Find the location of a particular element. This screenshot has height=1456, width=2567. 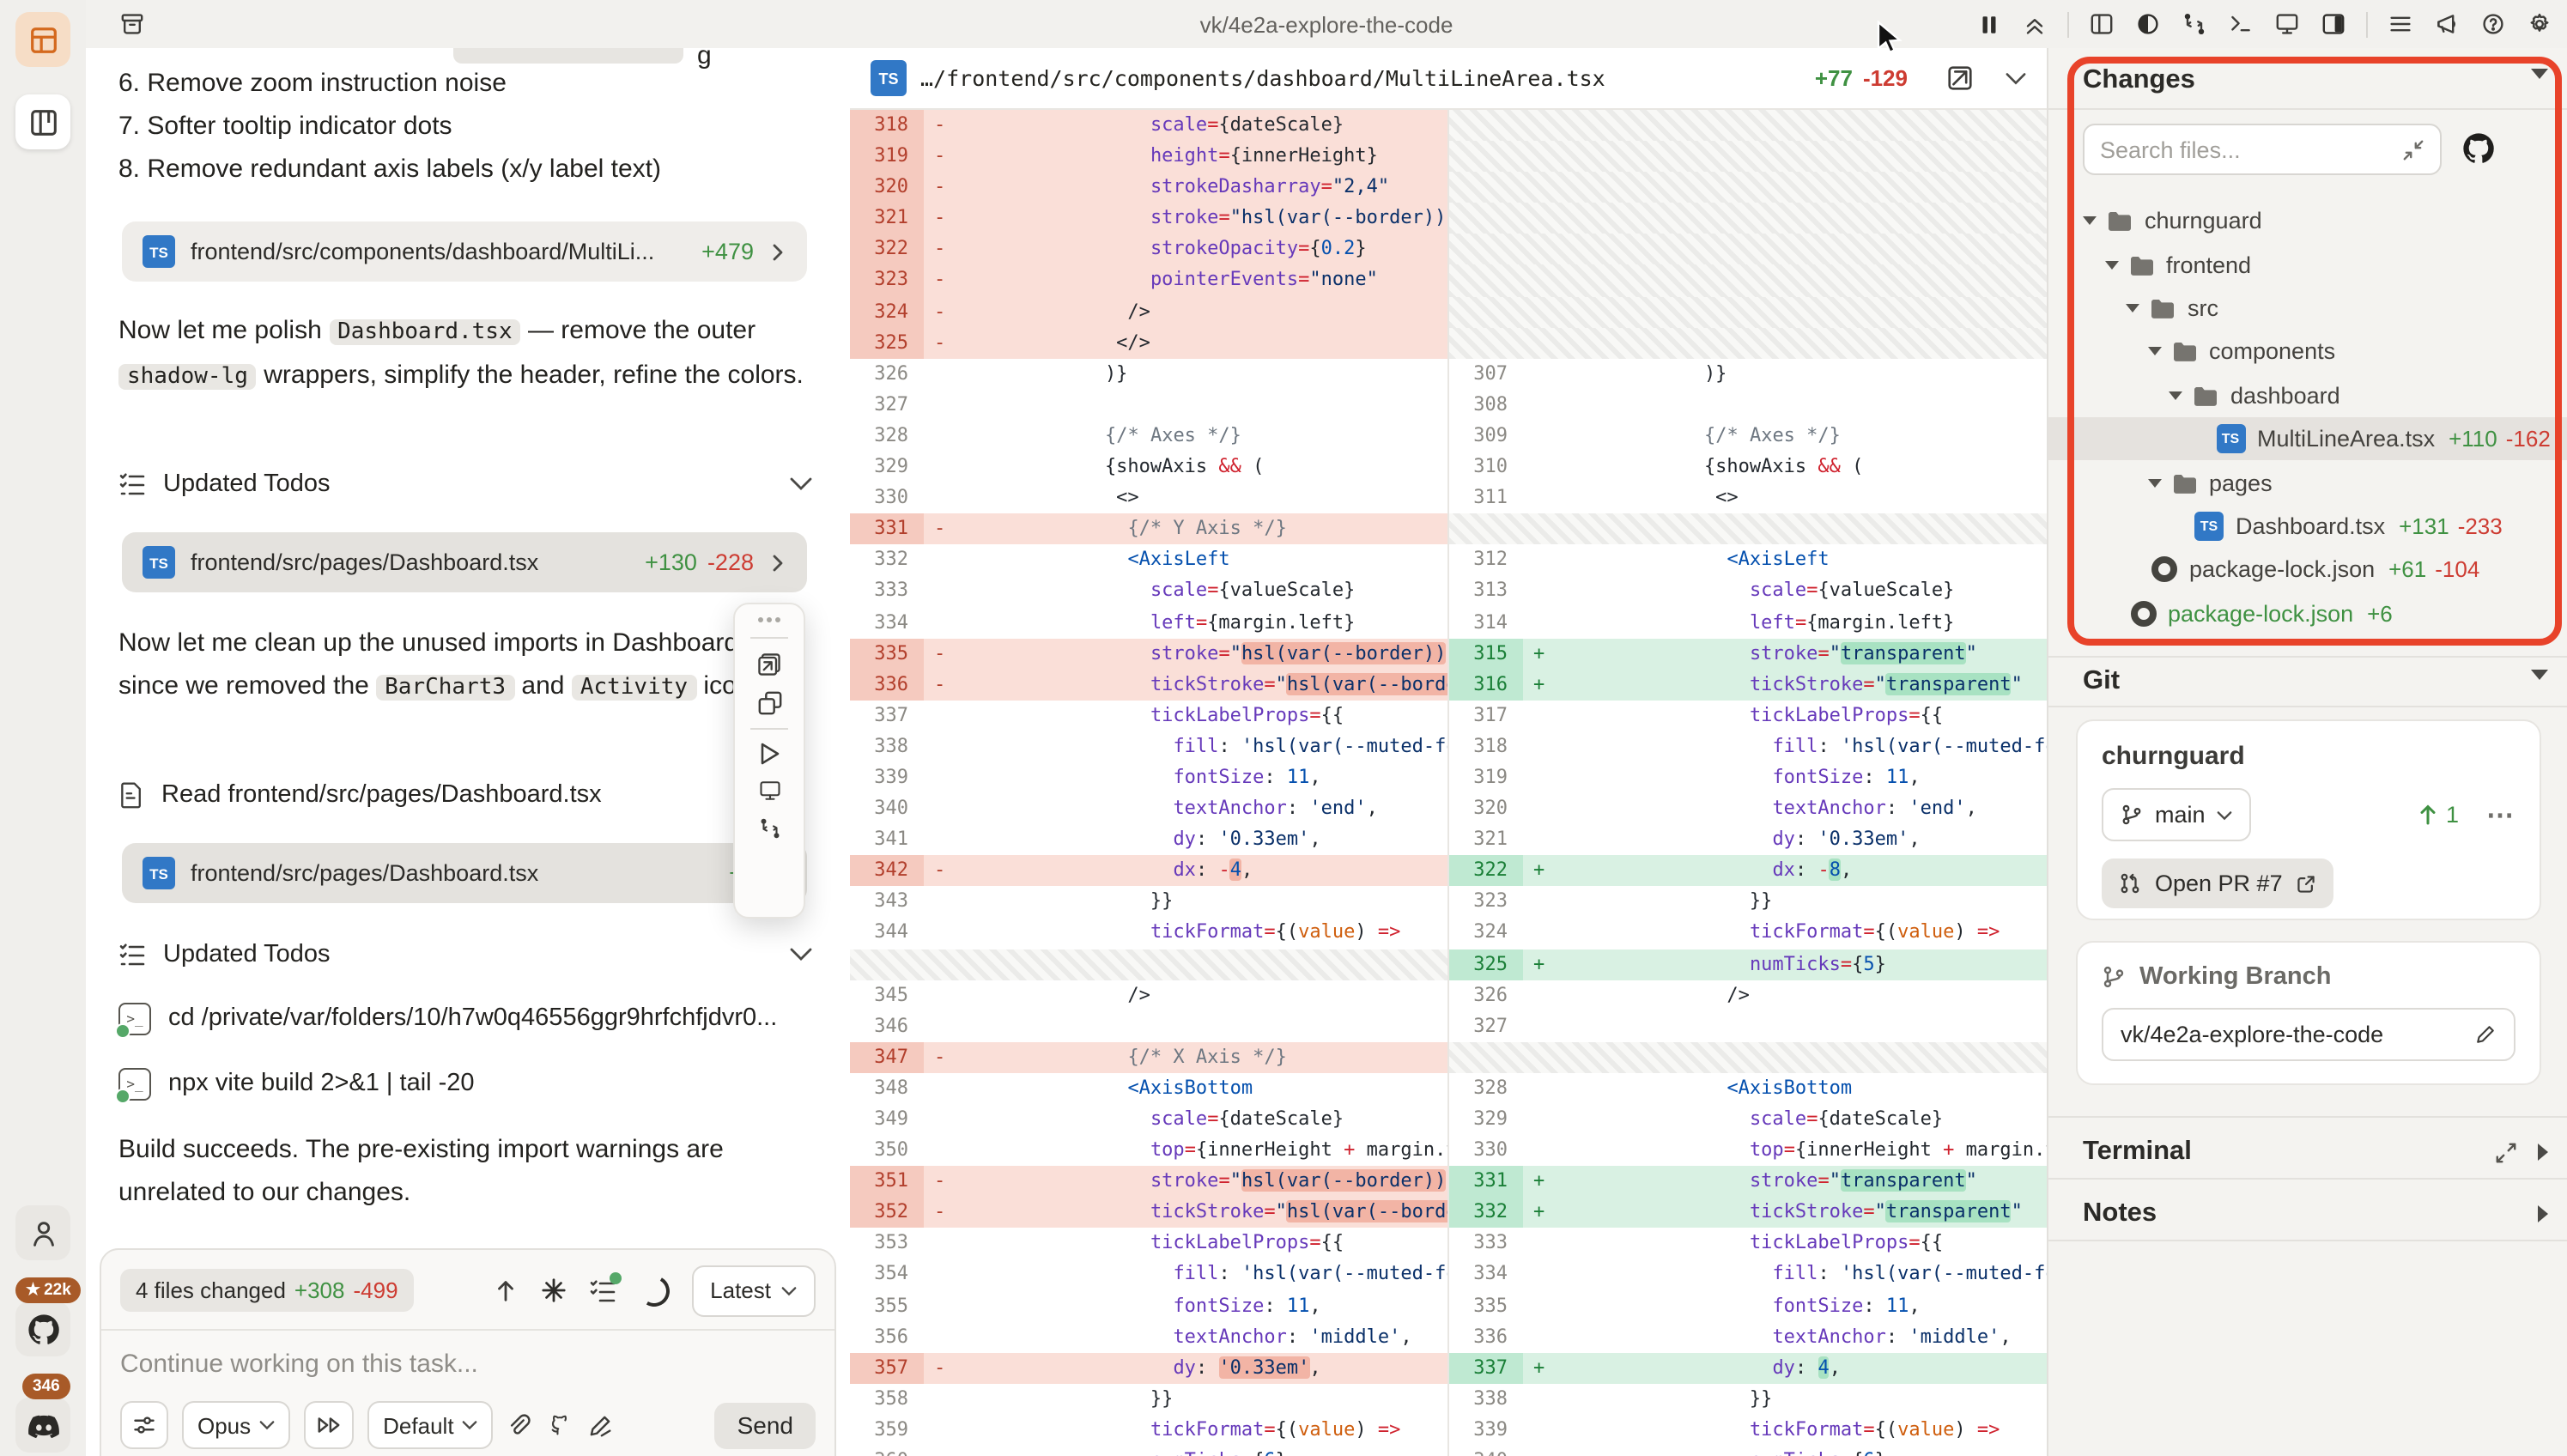

scroll-to-top-button is located at coordinates (505, 1290).